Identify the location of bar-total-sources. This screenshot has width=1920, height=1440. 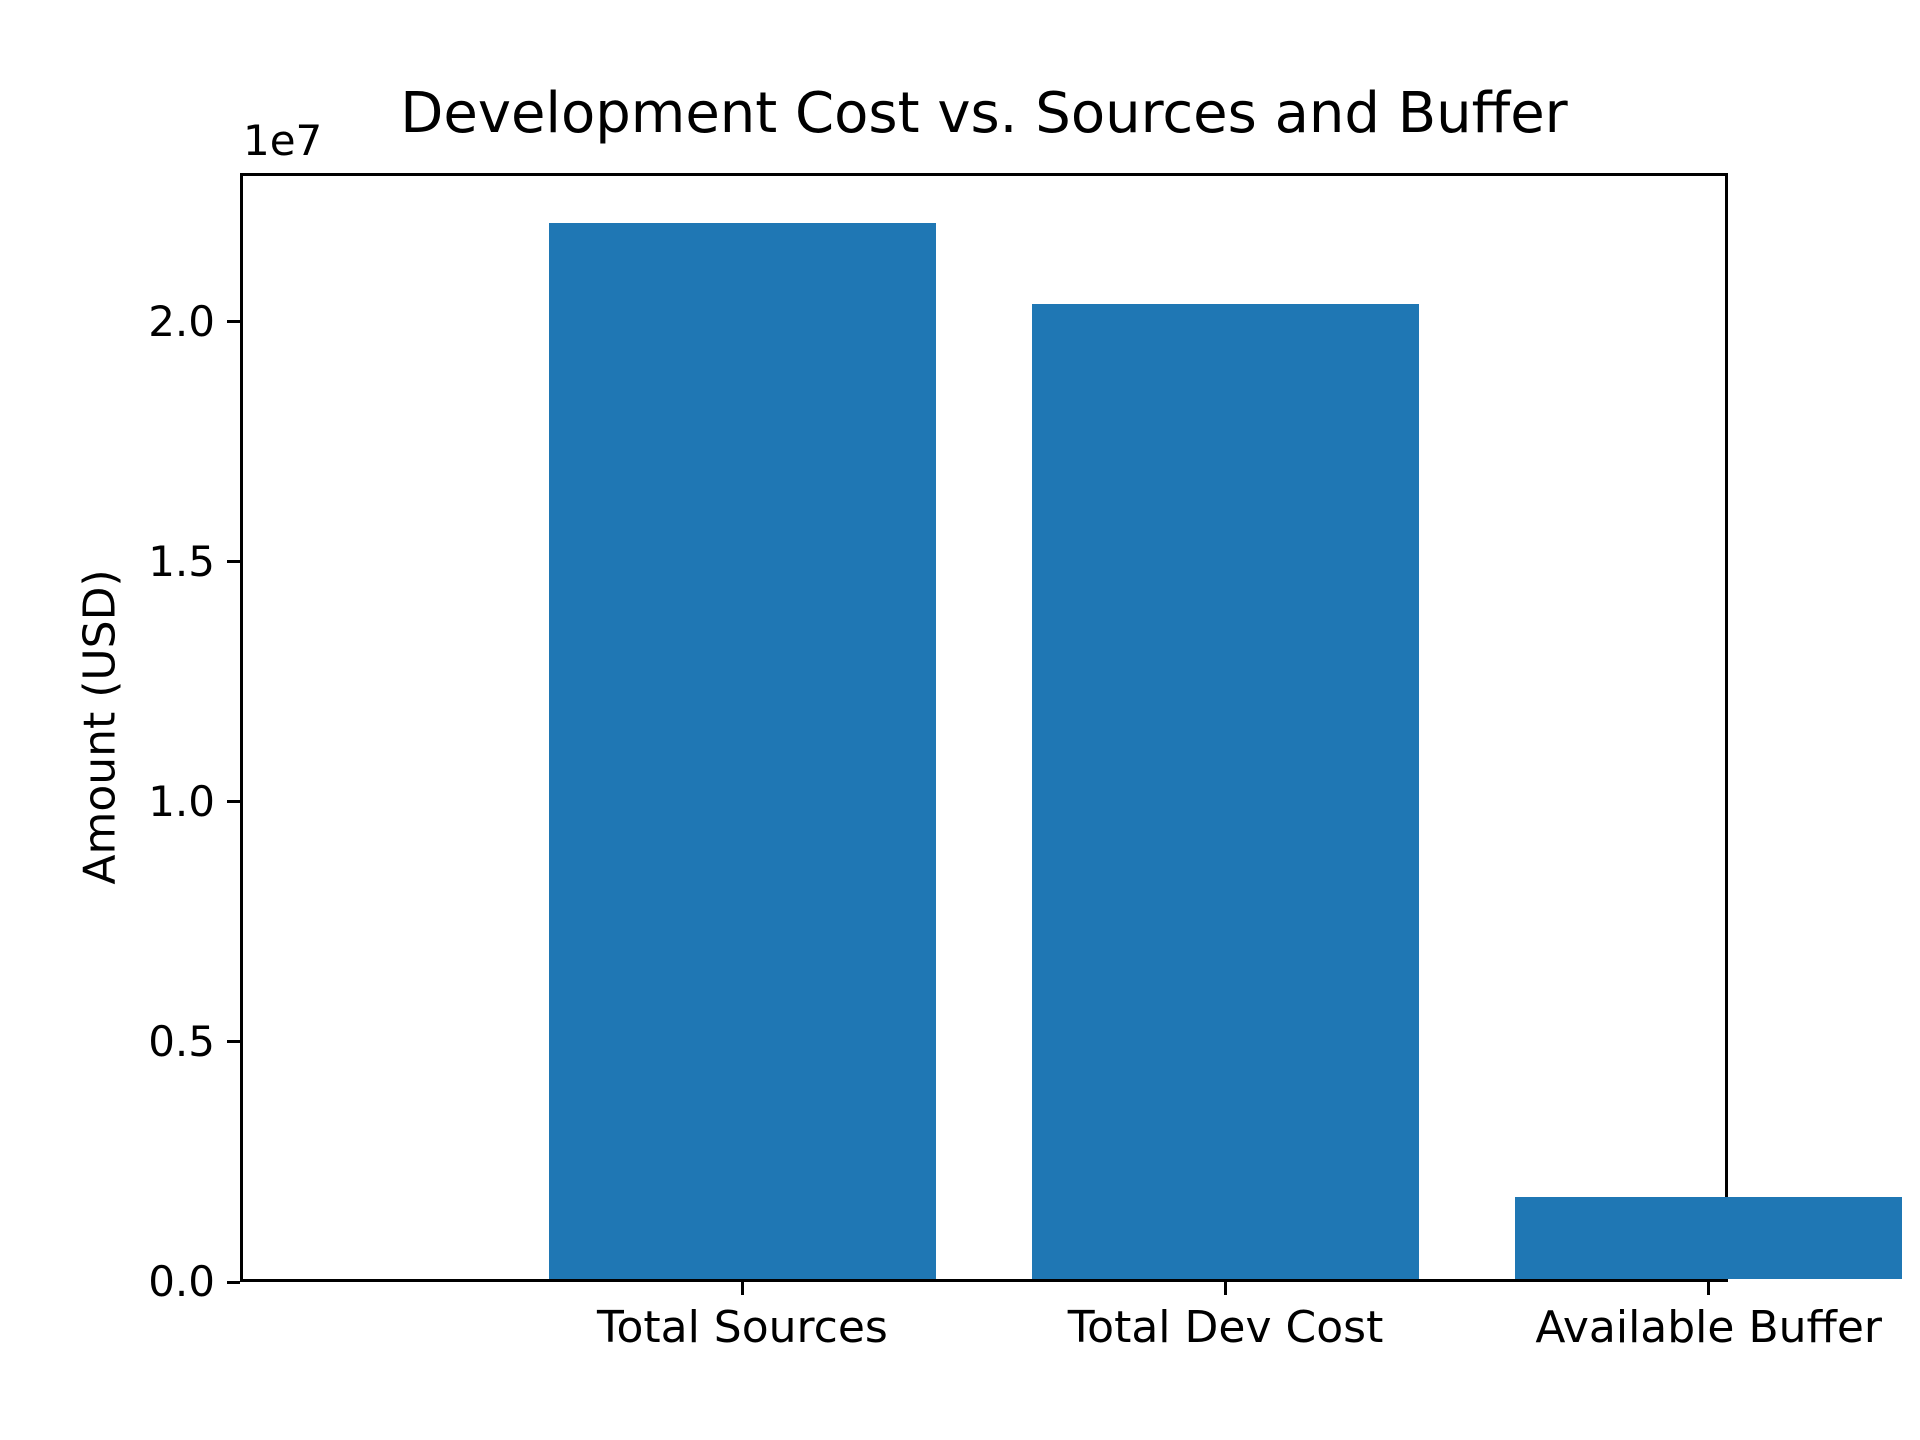
(742, 750).